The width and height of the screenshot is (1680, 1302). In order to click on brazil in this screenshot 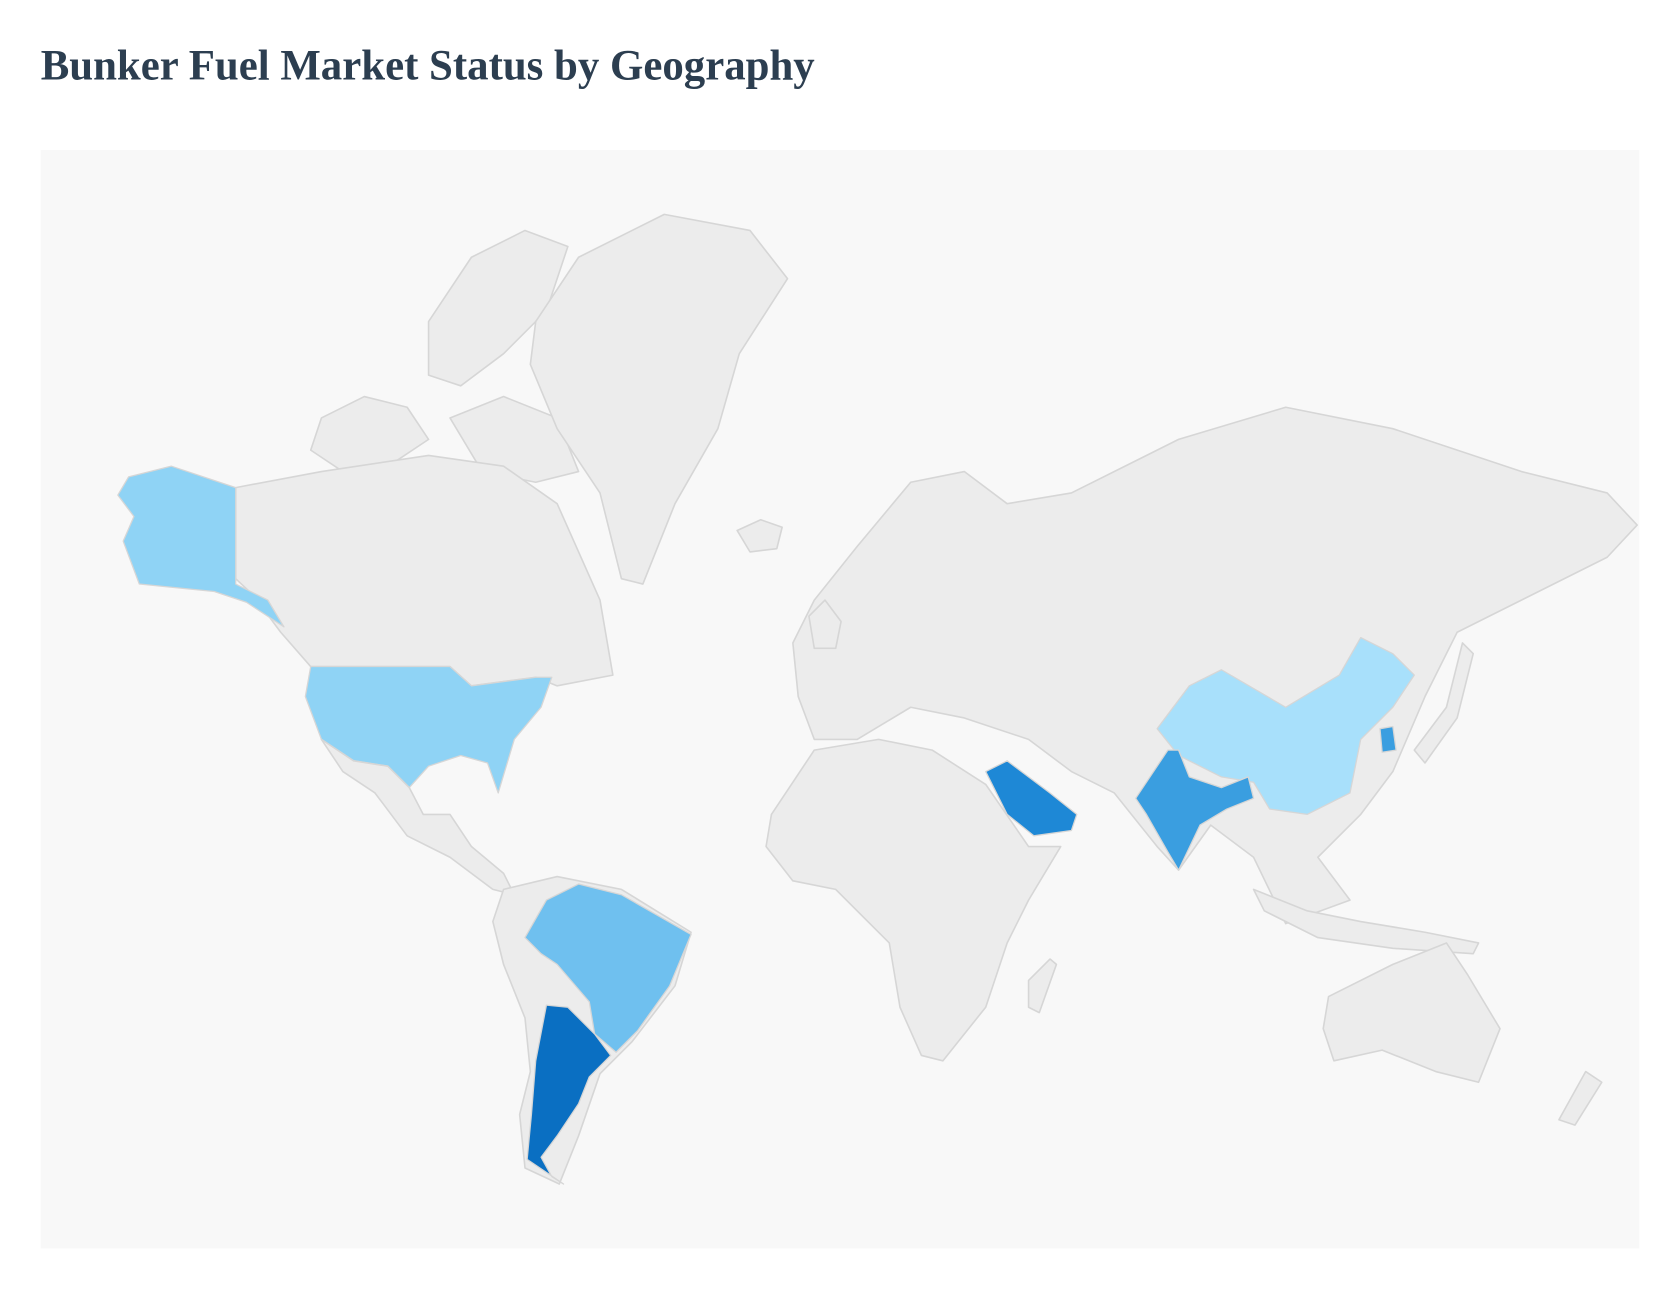, I will do `click(608, 968)`.